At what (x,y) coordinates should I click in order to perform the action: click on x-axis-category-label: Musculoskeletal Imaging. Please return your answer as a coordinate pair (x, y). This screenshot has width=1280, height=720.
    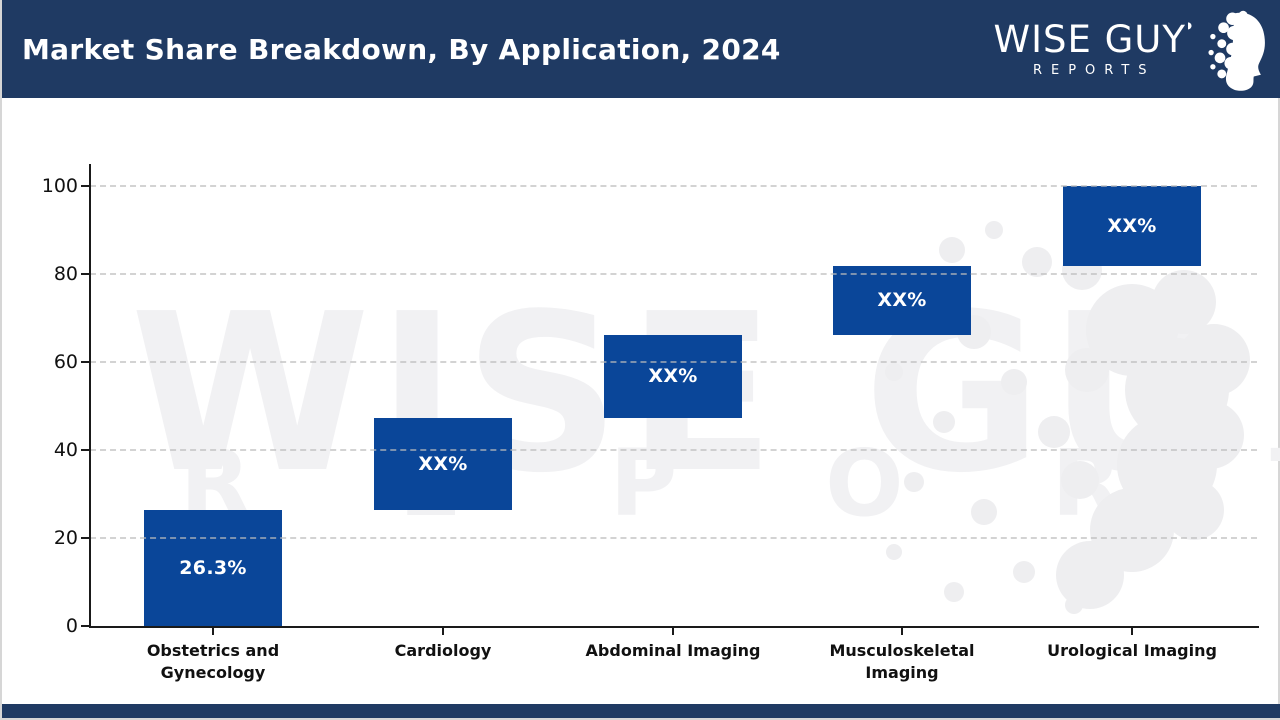
    Looking at the image, I should click on (902, 661).